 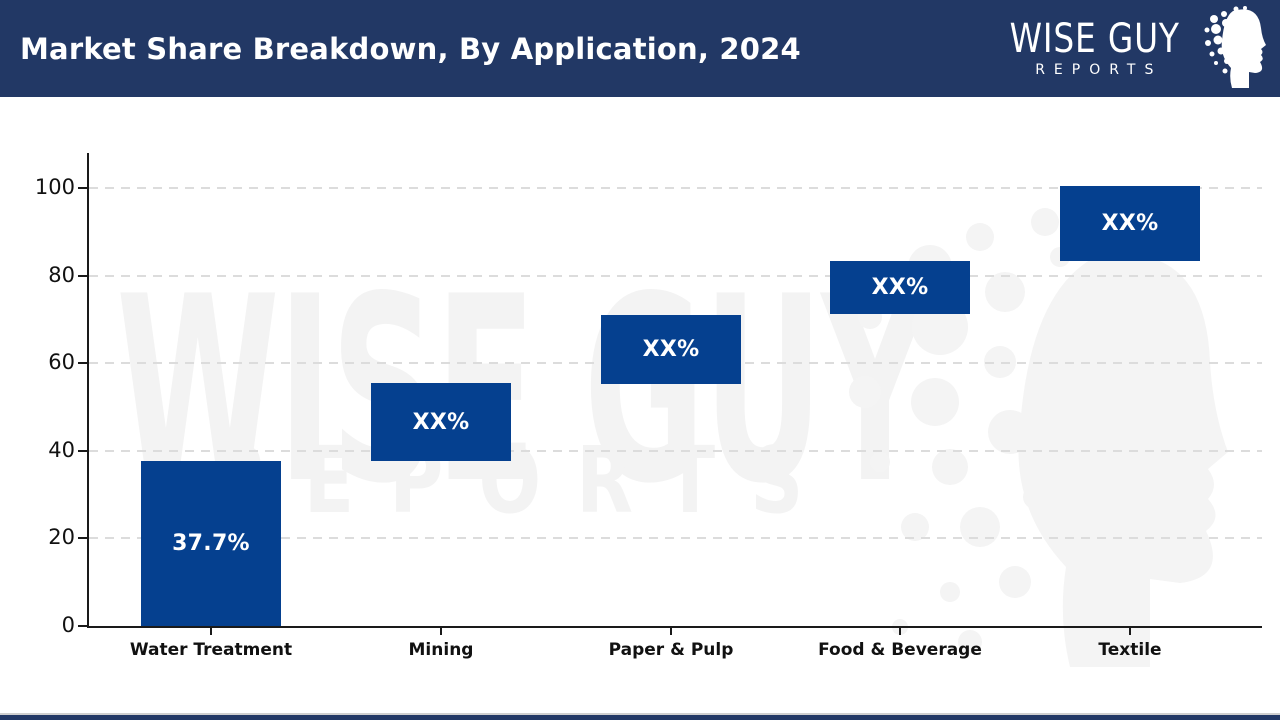 What do you see at coordinates (640, 717) in the screenshot?
I see `footer-bar` at bounding box center [640, 717].